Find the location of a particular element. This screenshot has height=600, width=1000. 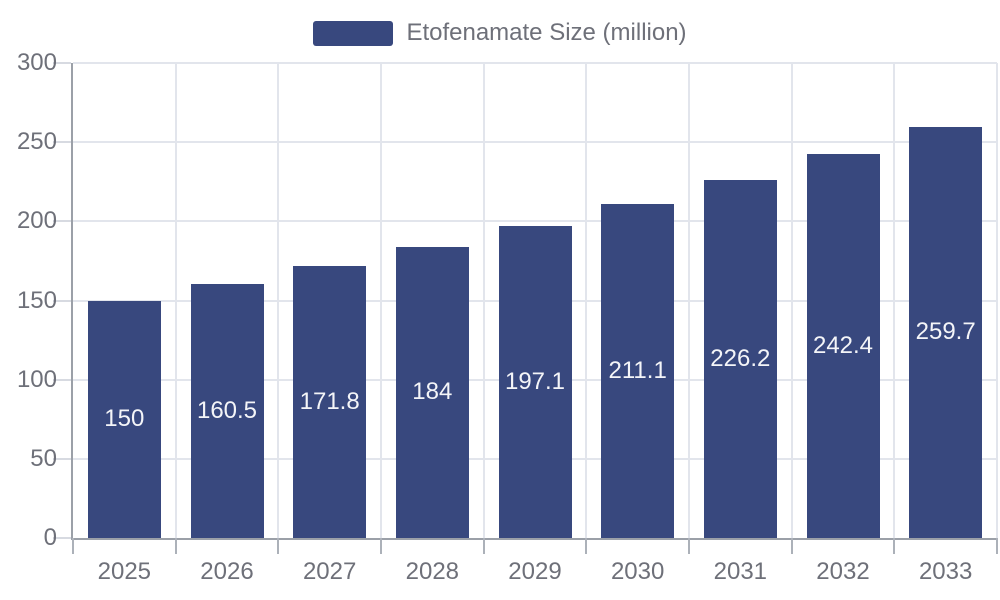

bar-value-label: 197.1 is located at coordinates (535, 381).